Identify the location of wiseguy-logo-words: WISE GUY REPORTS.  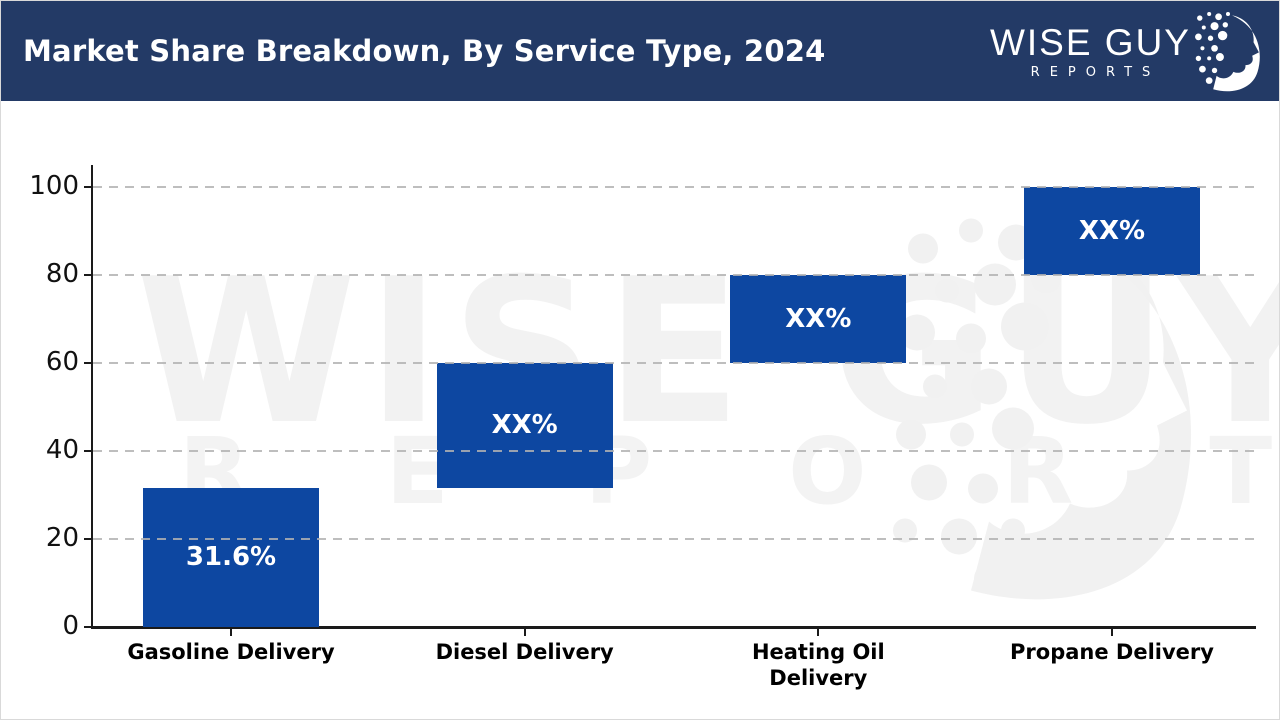
(1090, 51).